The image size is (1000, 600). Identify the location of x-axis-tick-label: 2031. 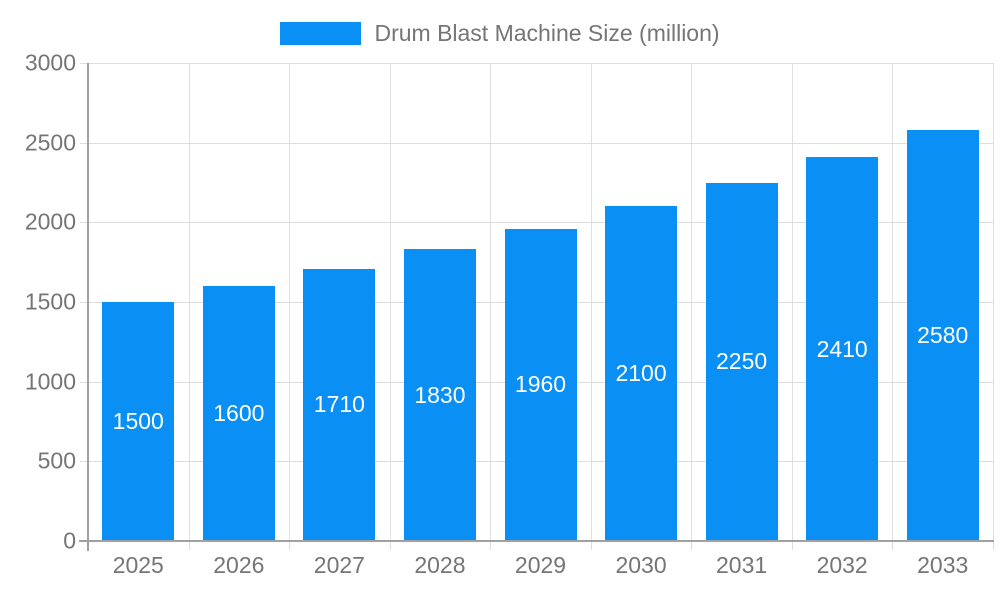
(742, 565).